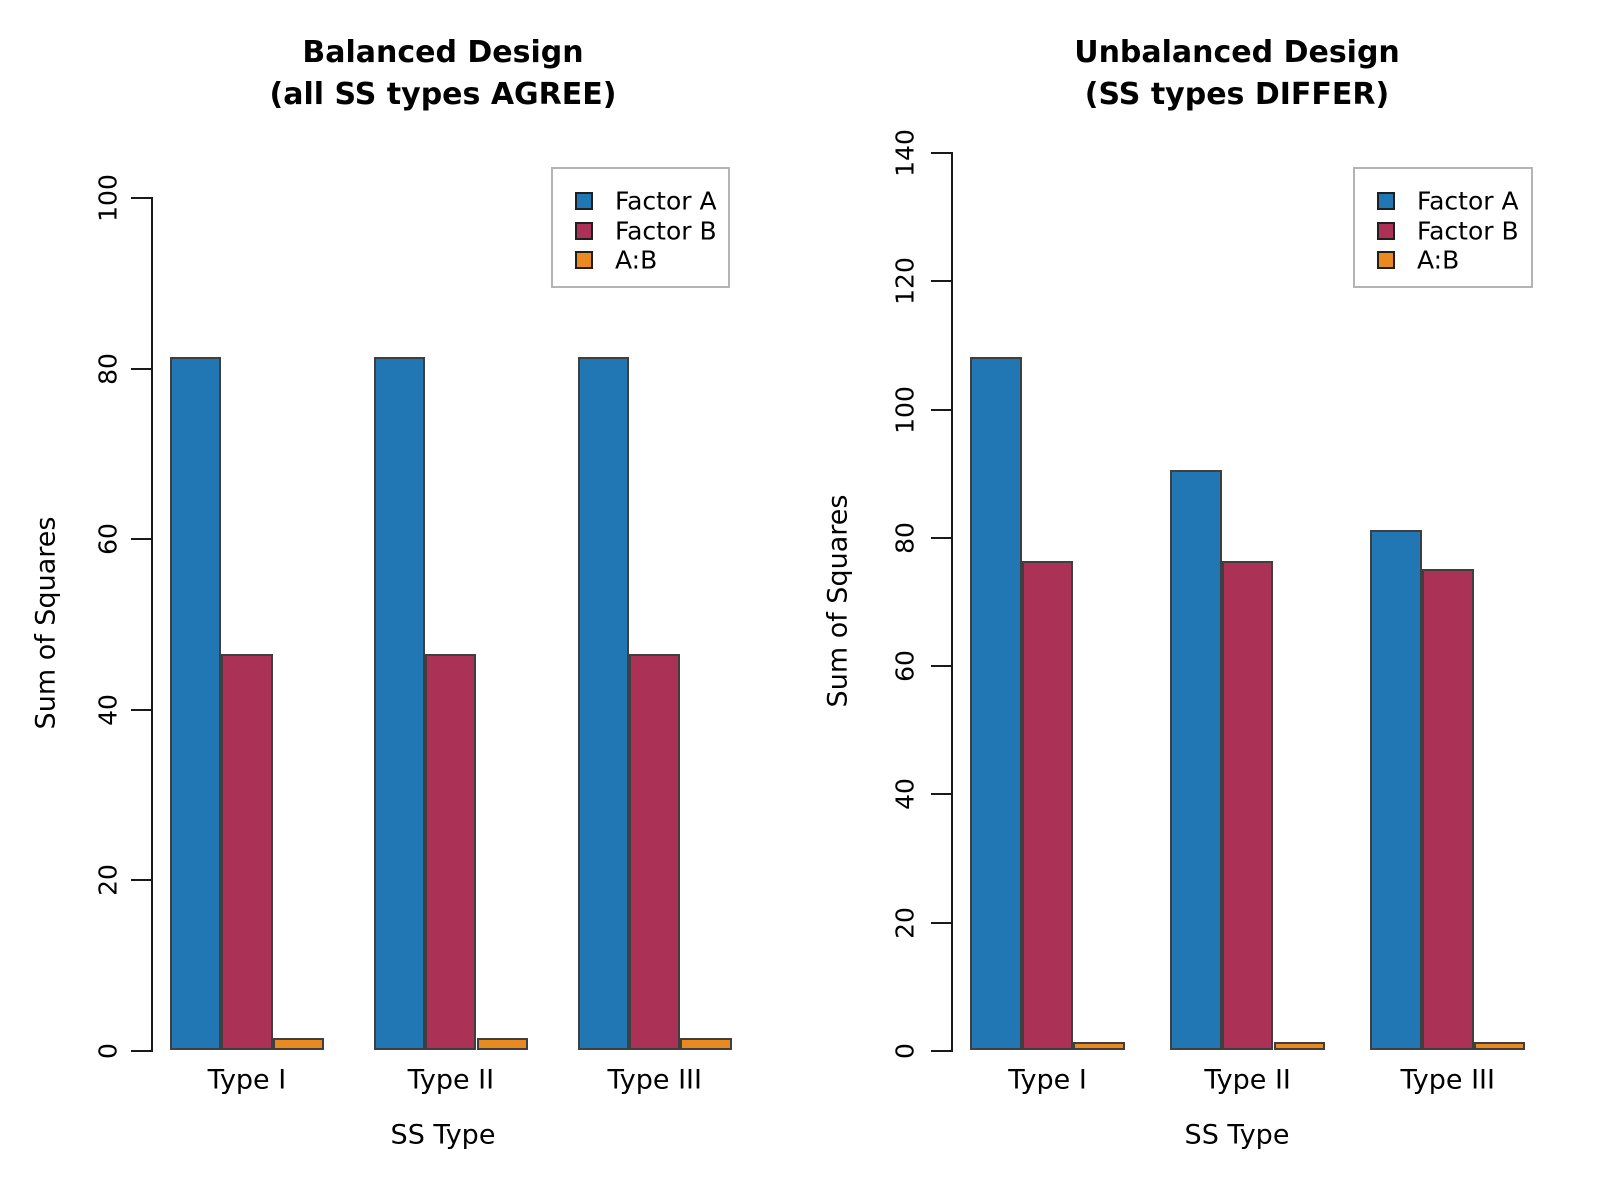  What do you see at coordinates (1237, 94) in the screenshot?
I see `unbalanced-title-line2: (SS types DIFFER)` at bounding box center [1237, 94].